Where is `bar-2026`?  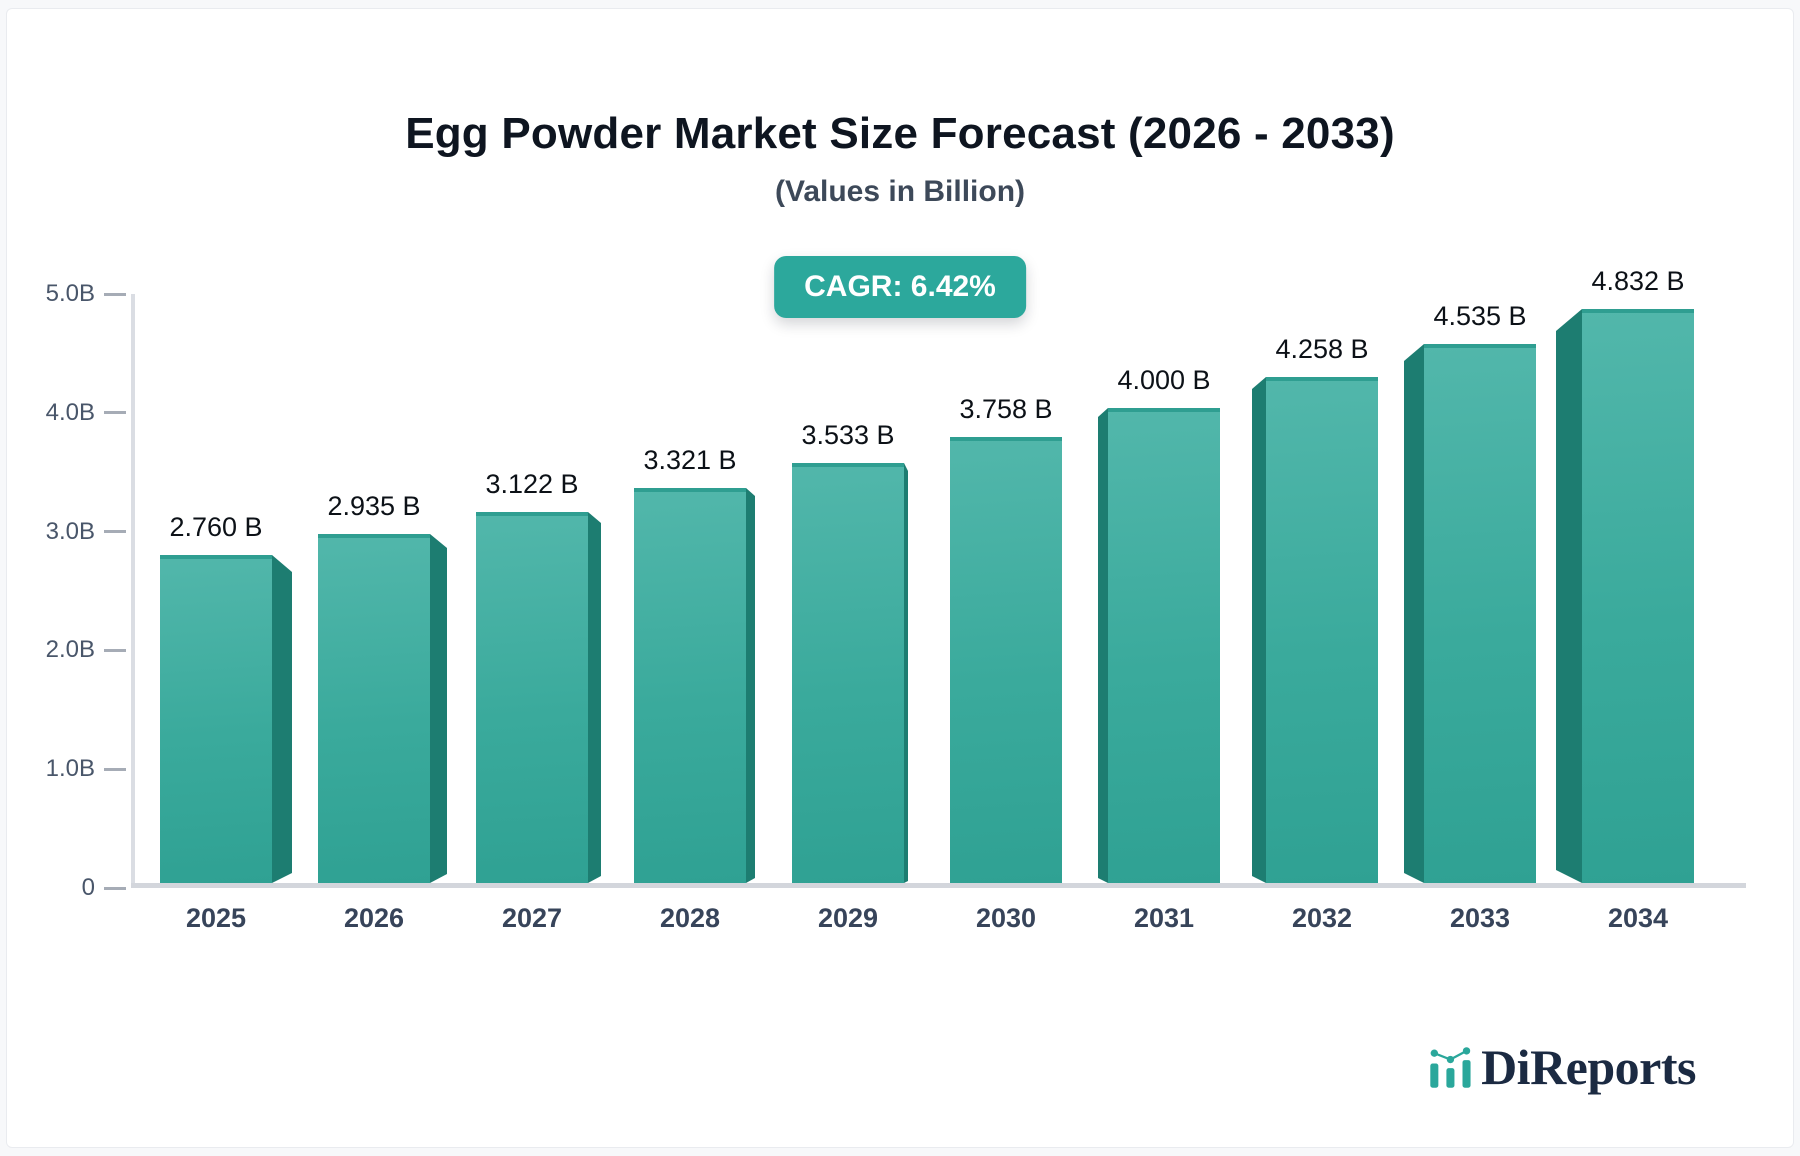 bar-2026 is located at coordinates (374, 708).